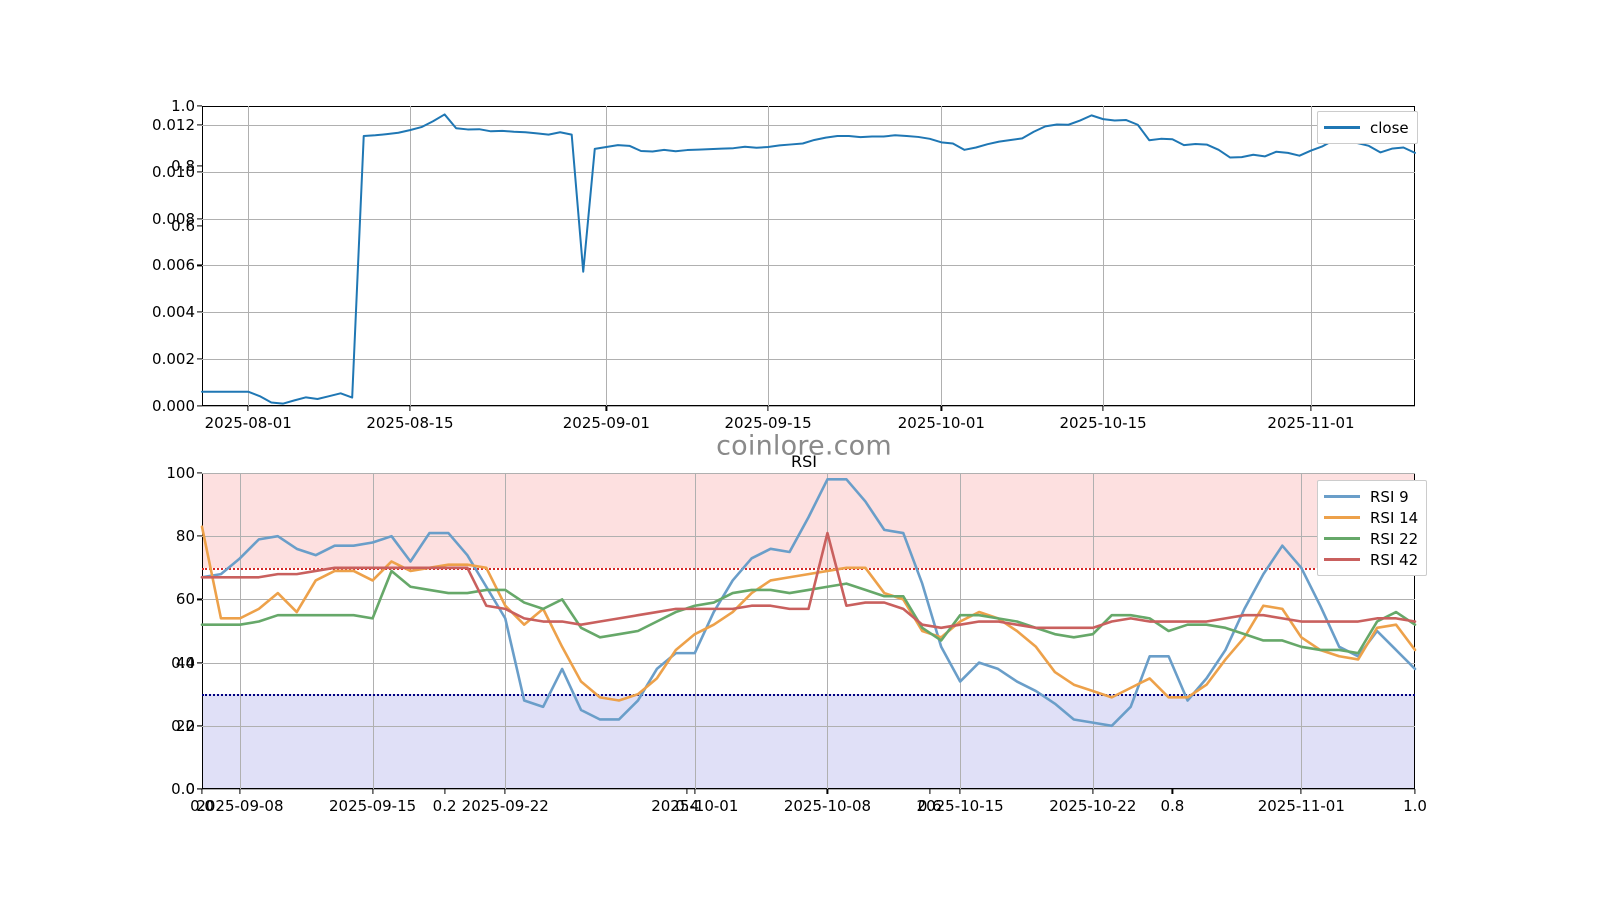 The image size is (1600, 900). Describe the element at coordinates (1172, 806) in the screenshot. I see `x-axis-alt-tick-label: 0.8` at that location.